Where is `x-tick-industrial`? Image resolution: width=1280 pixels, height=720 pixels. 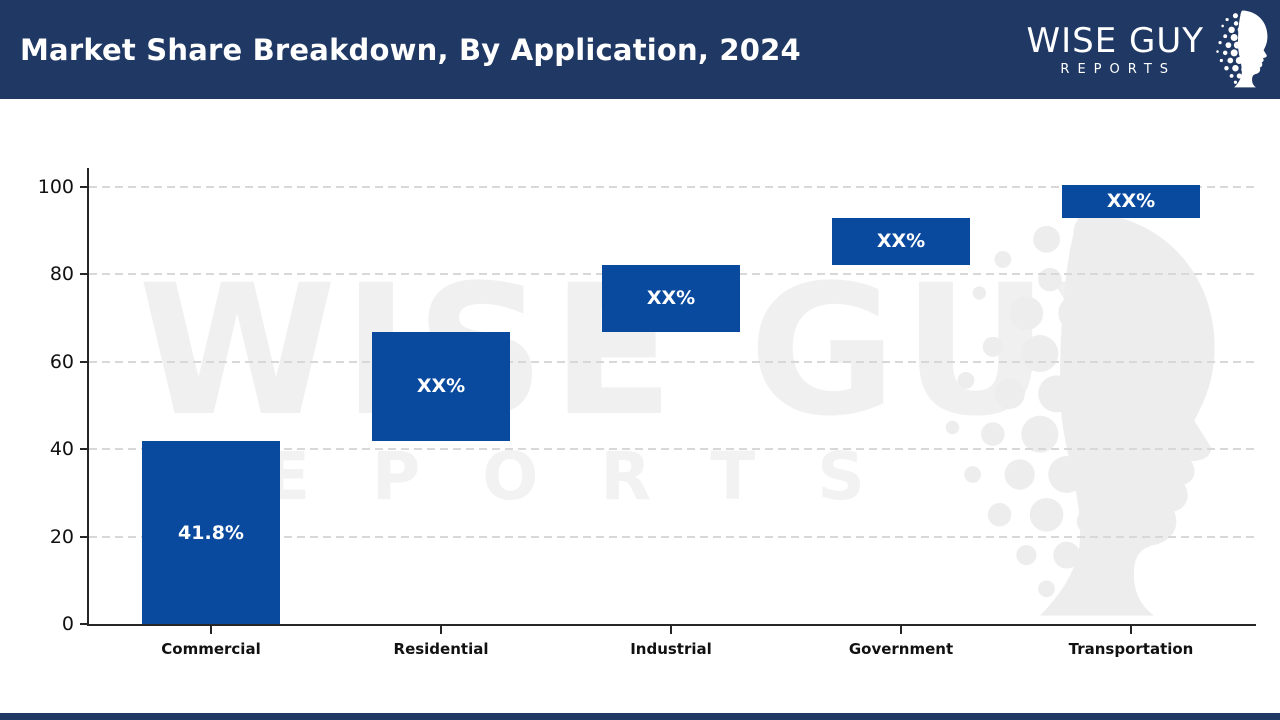
x-tick-industrial is located at coordinates (671, 630).